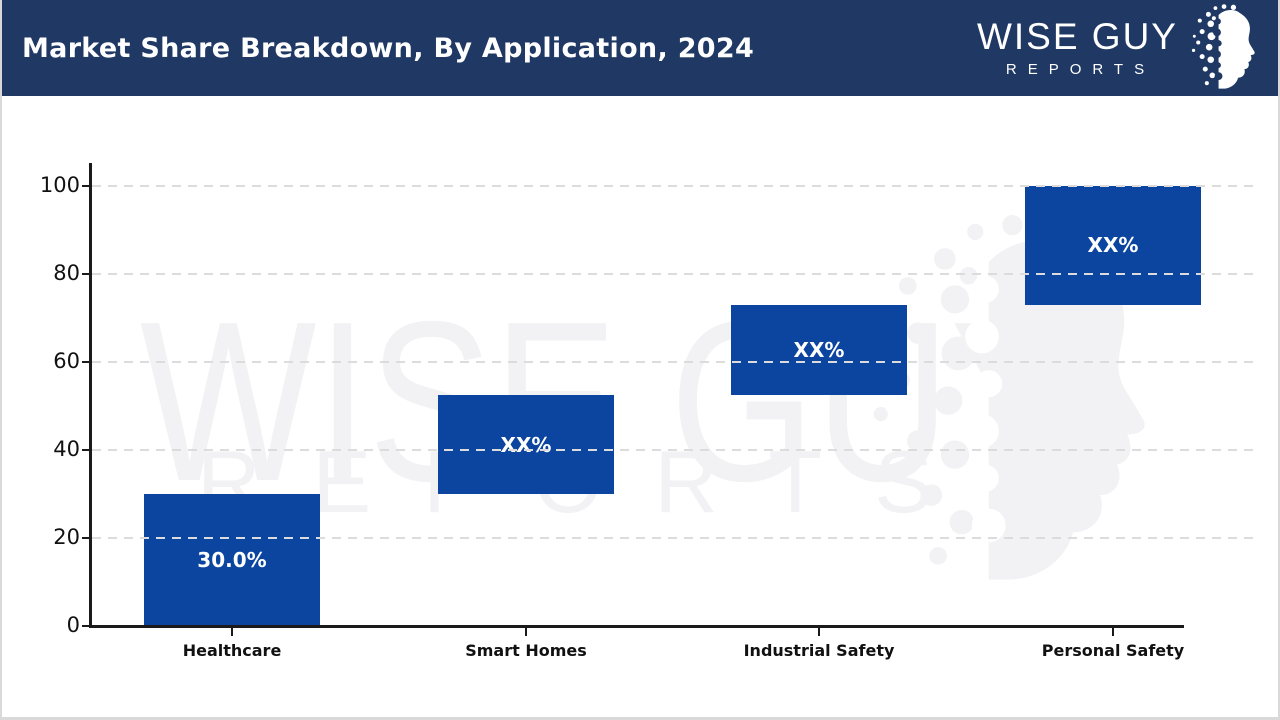  Describe the element at coordinates (636, 626) in the screenshot. I see `x-axis-line` at that location.